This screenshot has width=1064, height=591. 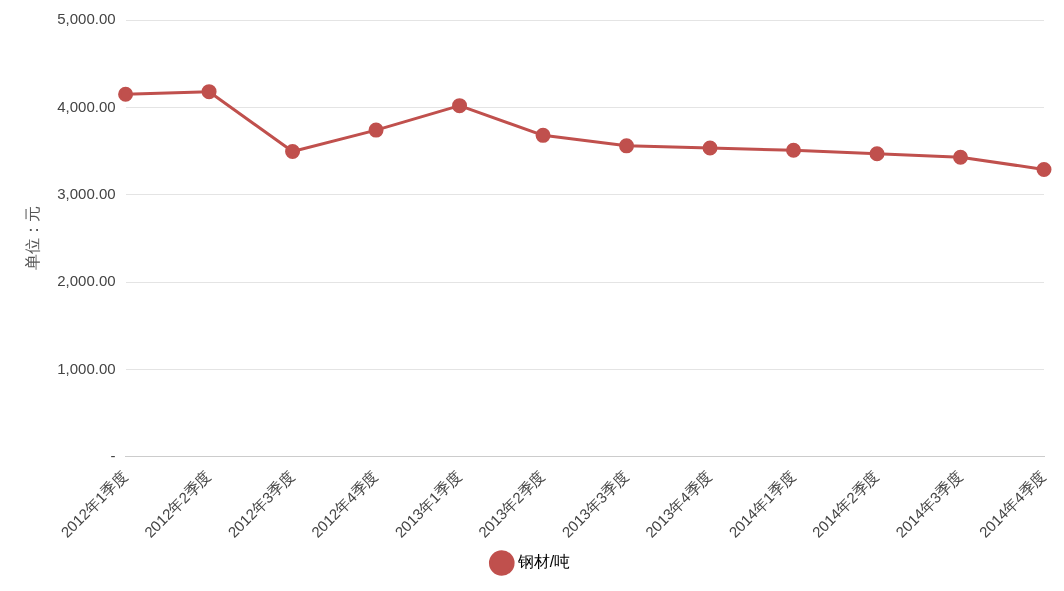 What do you see at coordinates (86, 19) in the screenshot?
I see `y-tick-label: 5,000.00` at bounding box center [86, 19].